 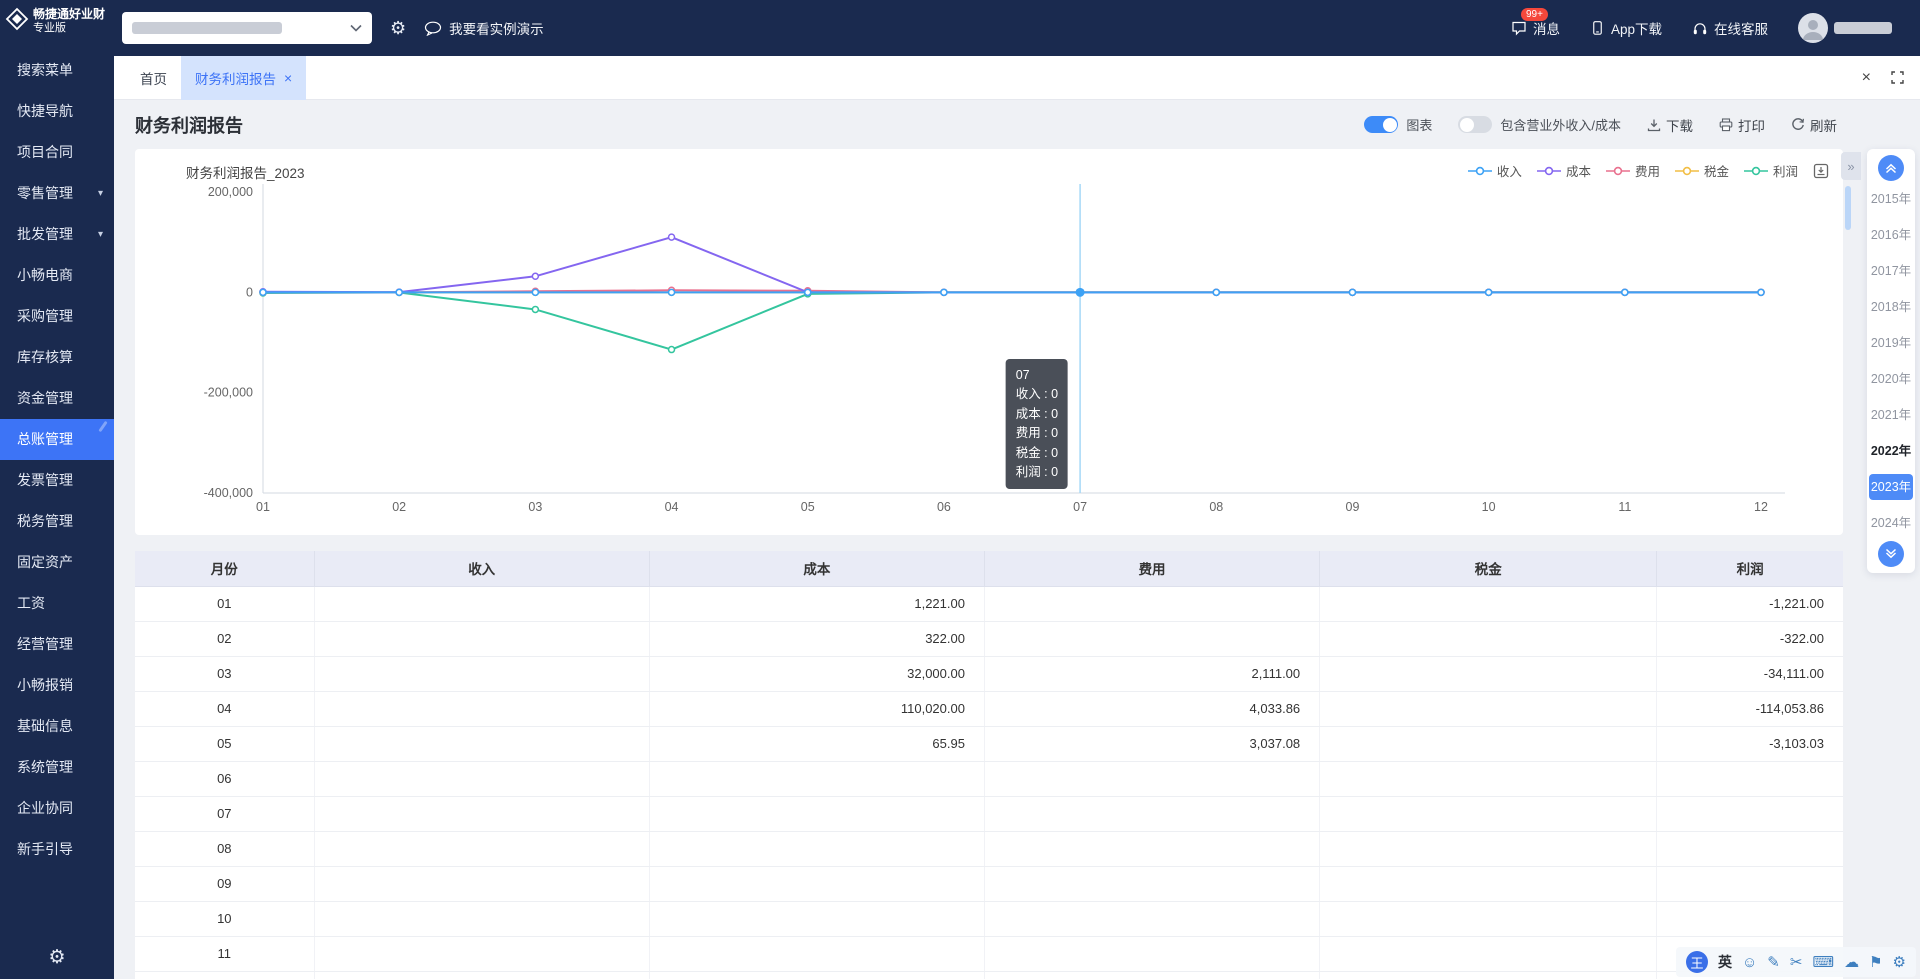 What do you see at coordinates (1852, 962) in the screenshot?
I see `cloud-icon: ☁` at bounding box center [1852, 962].